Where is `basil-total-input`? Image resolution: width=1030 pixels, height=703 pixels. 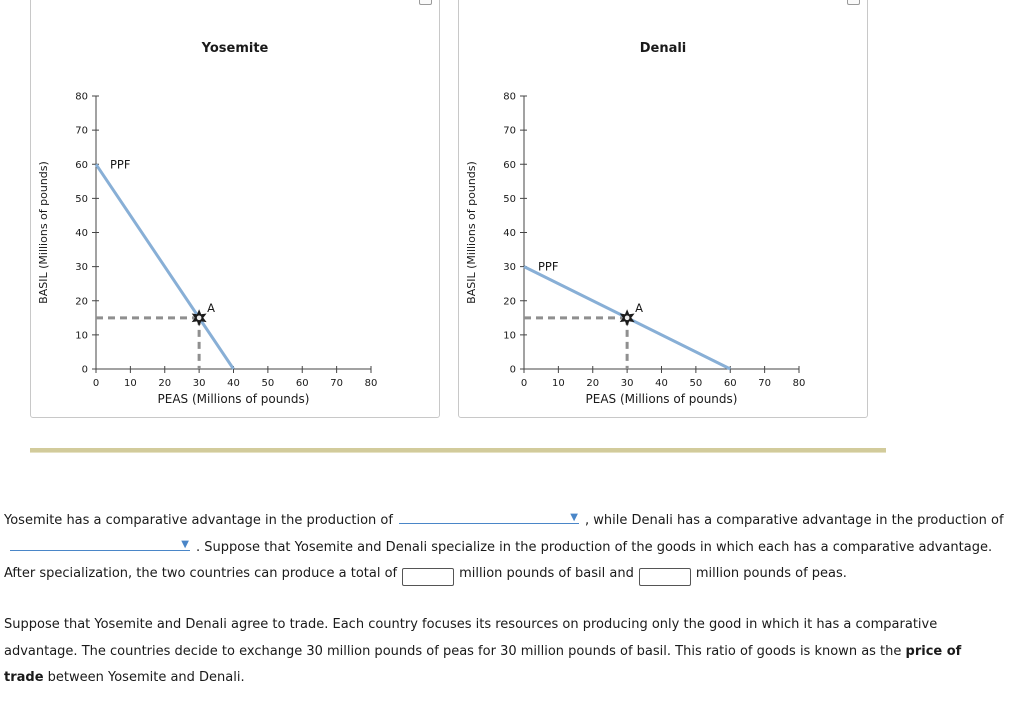
basil-total-input is located at coordinates (428, 577).